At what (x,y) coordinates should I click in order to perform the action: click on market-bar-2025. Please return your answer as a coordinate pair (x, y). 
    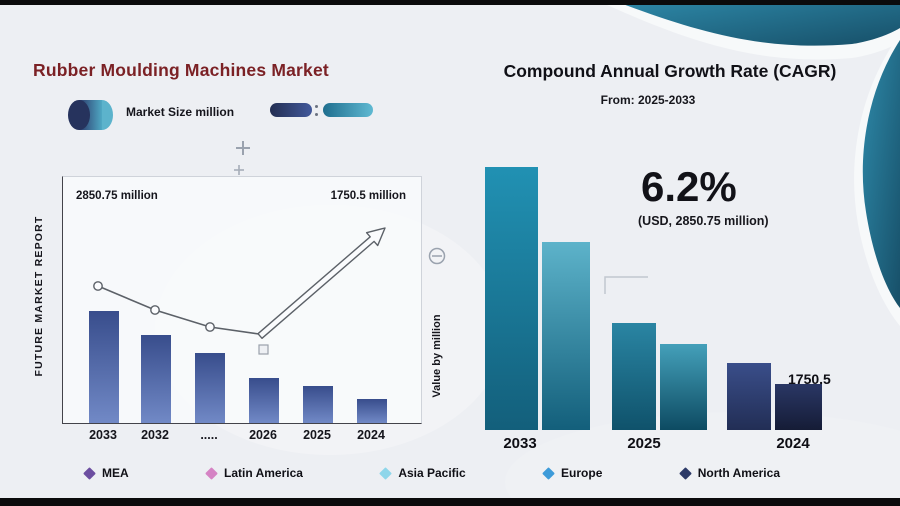
    Looking at the image, I should click on (318, 404).